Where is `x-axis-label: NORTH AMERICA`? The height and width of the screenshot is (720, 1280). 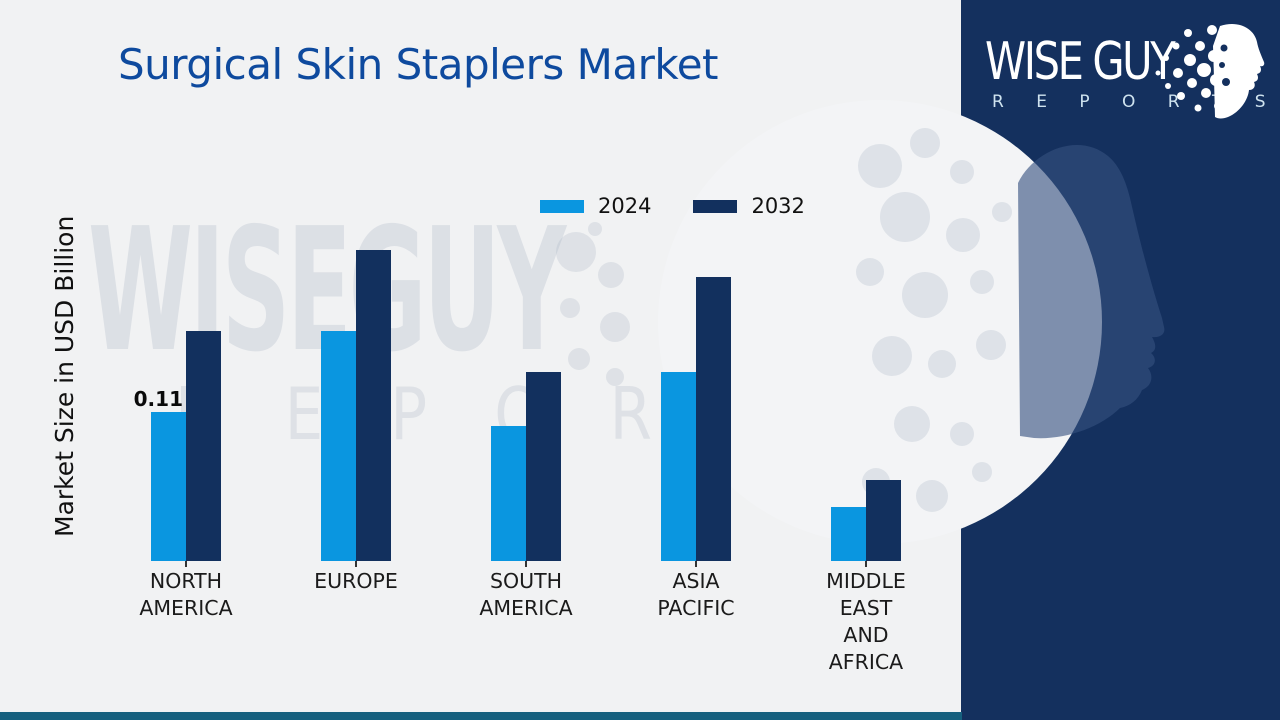
x-axis-label: NORTH AMERICA is located at coordinates (186, 594).